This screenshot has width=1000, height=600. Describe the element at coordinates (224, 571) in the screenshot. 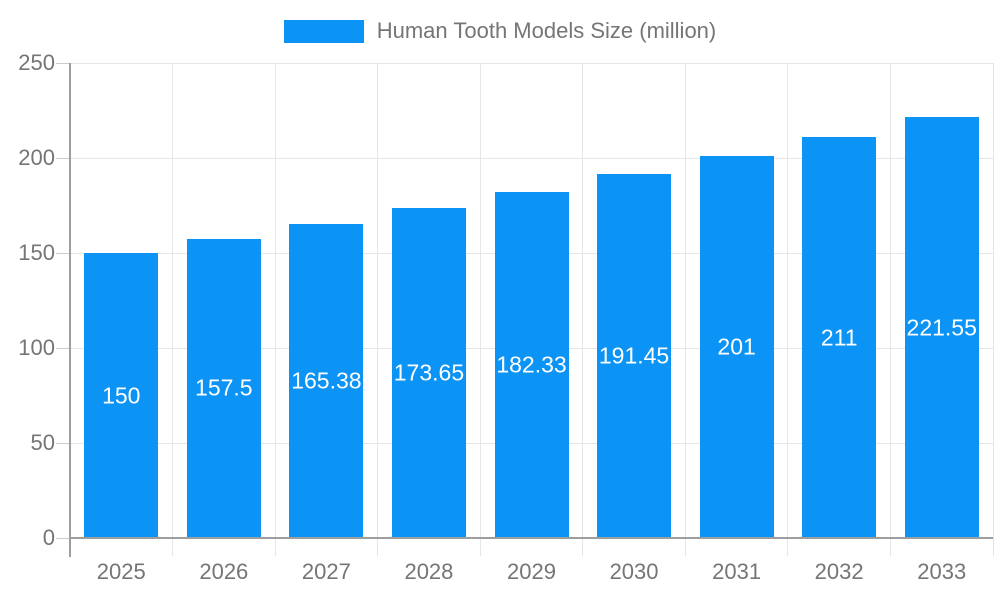

I see `x-axis-label-2026: 2026` at that location.